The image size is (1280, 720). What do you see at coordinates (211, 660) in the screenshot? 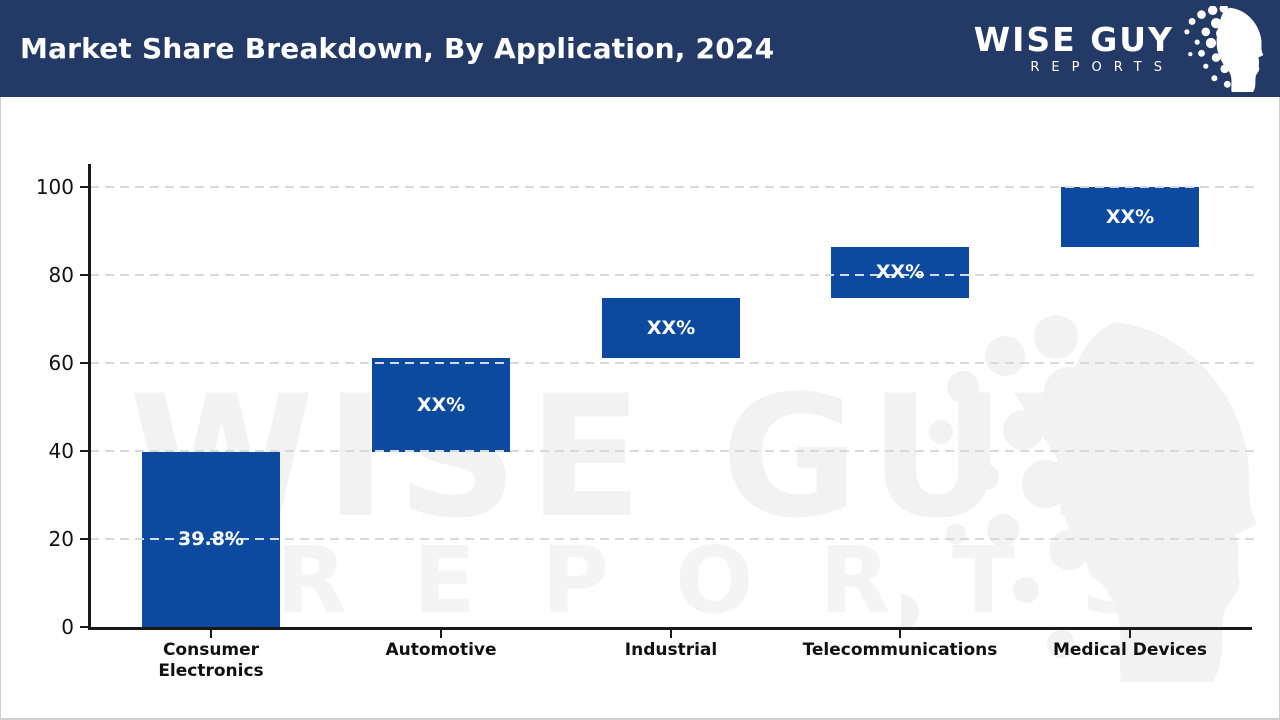
I see `x-category-label: Consumer Electronics` at bounding box center [211, 660].